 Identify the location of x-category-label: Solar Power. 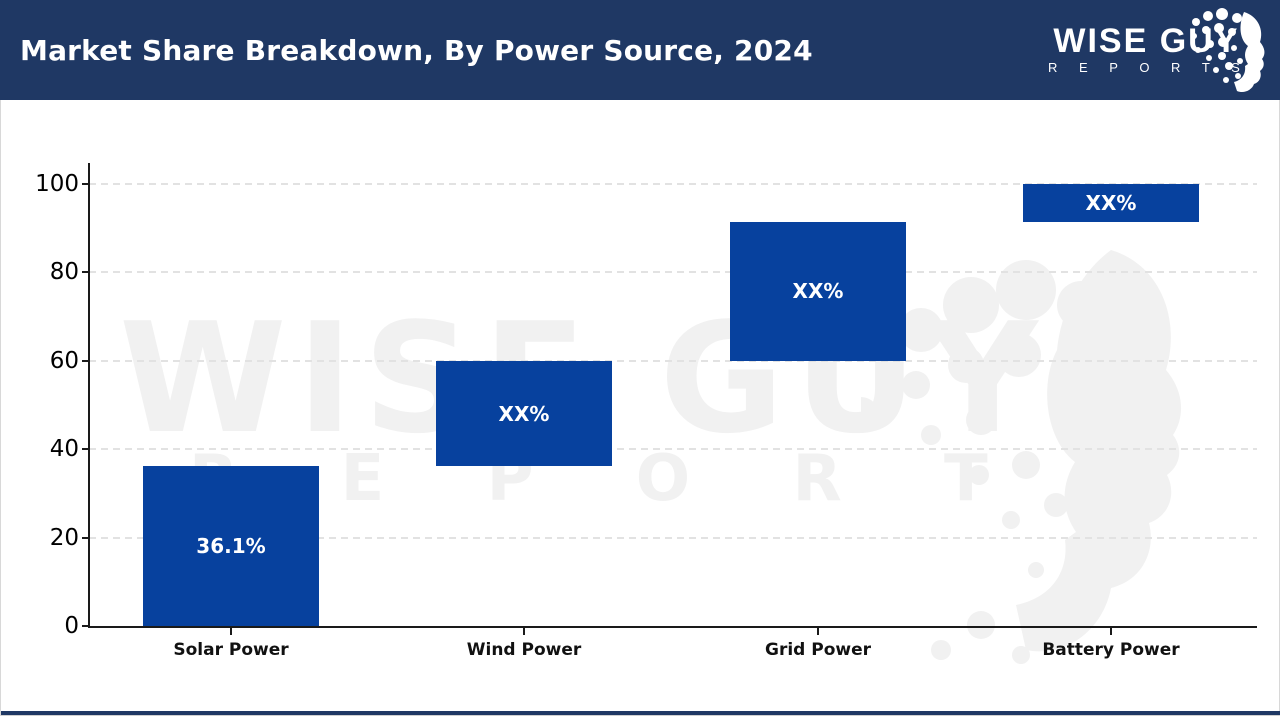
(231, 650).